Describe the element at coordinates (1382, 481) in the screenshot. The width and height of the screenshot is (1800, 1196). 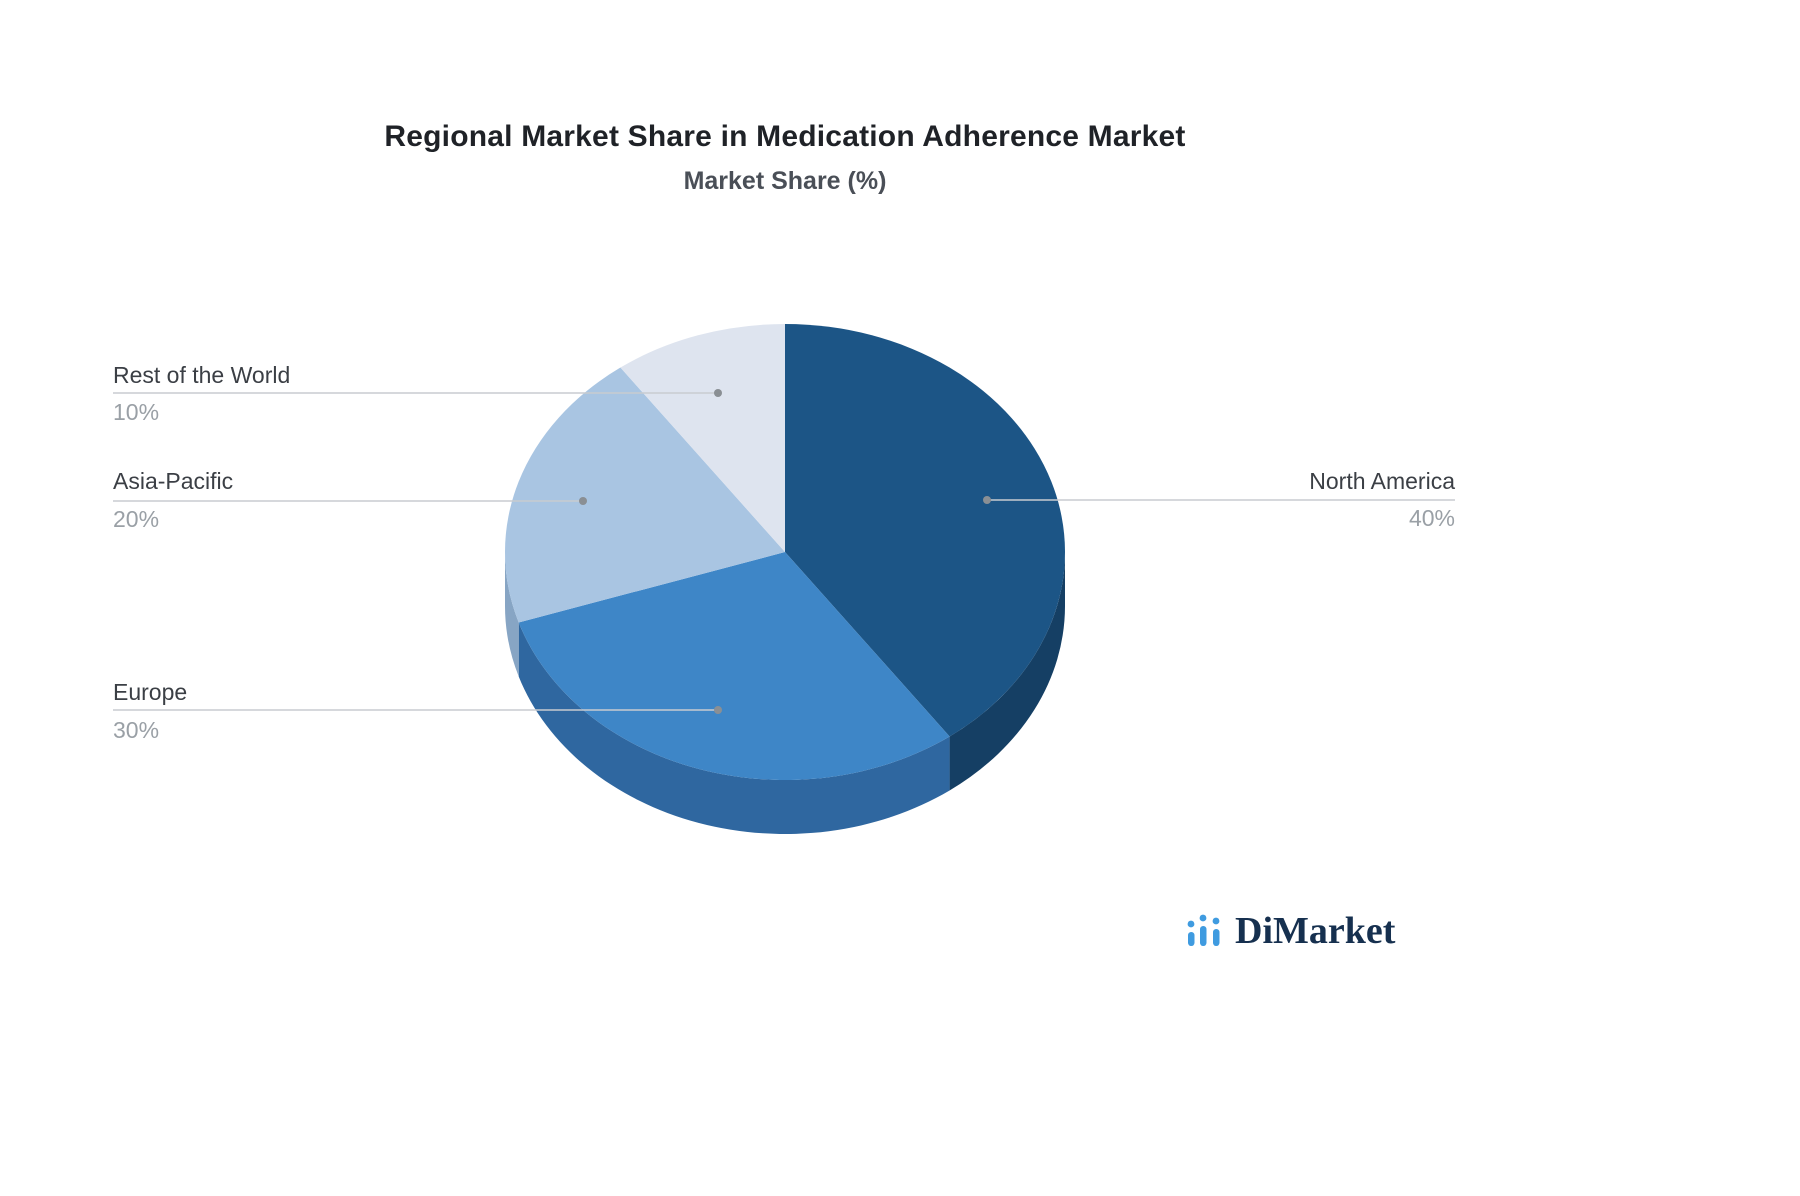
I see `label-north-america: North America` at that location.